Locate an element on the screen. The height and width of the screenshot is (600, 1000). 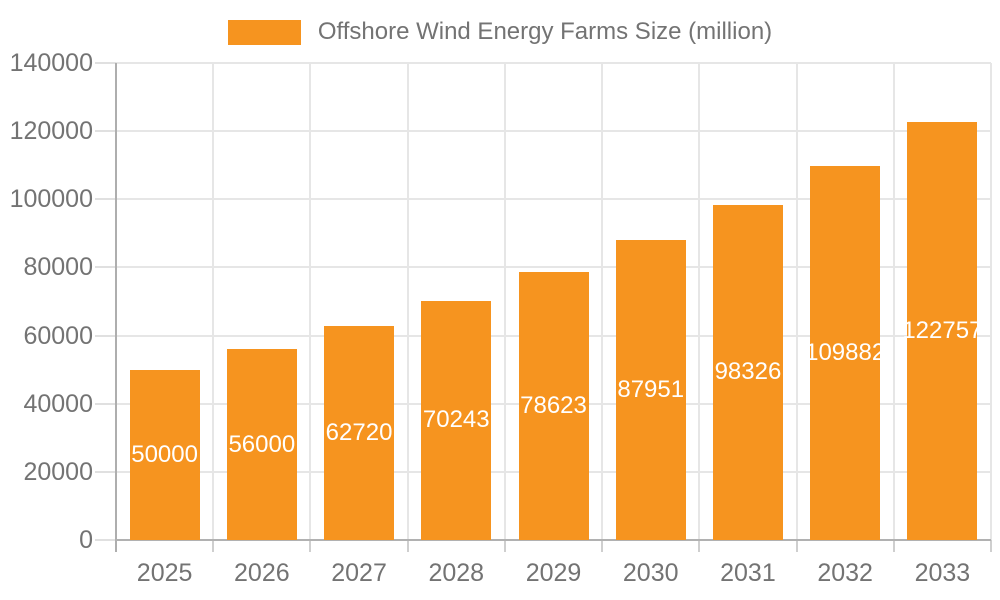
bar-value-label: 50000 is located at coordinates (164, 454).